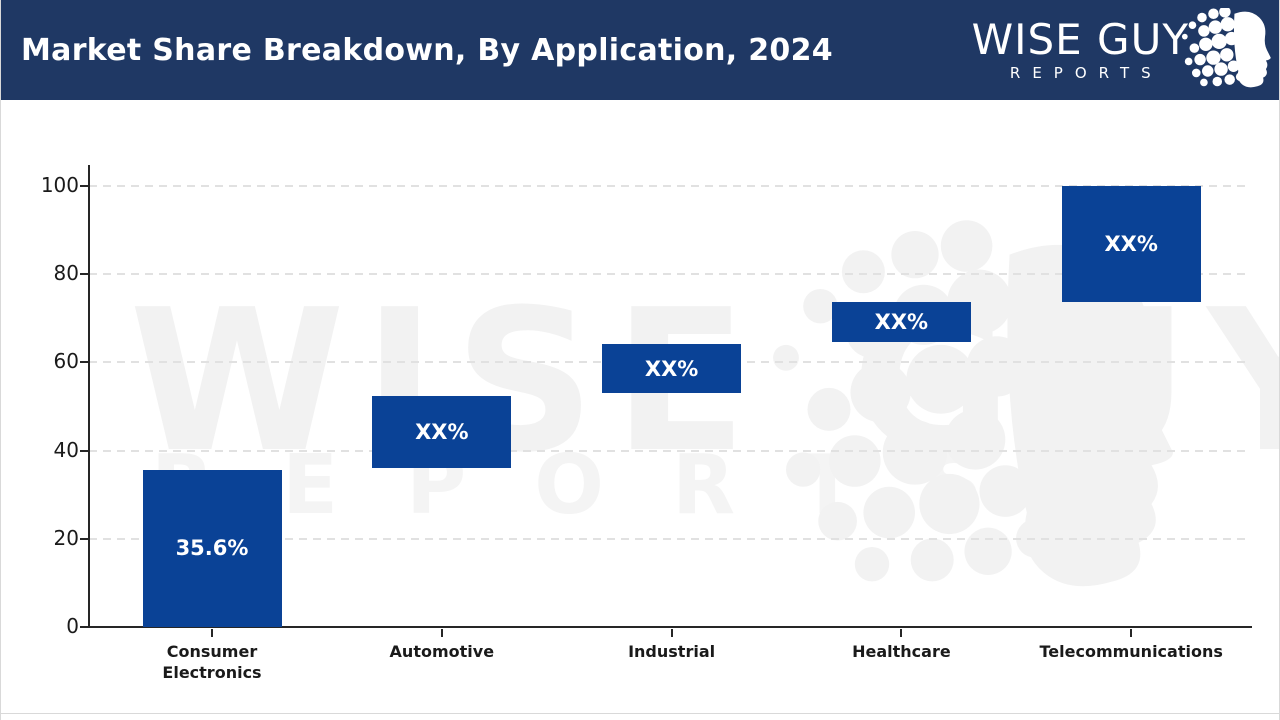 The width and height of the screenshot is (1280, 720). Describe the element at coordinates (442, 651) in the screenshot. I see `x-tick-label-1: Automotive` at that location.